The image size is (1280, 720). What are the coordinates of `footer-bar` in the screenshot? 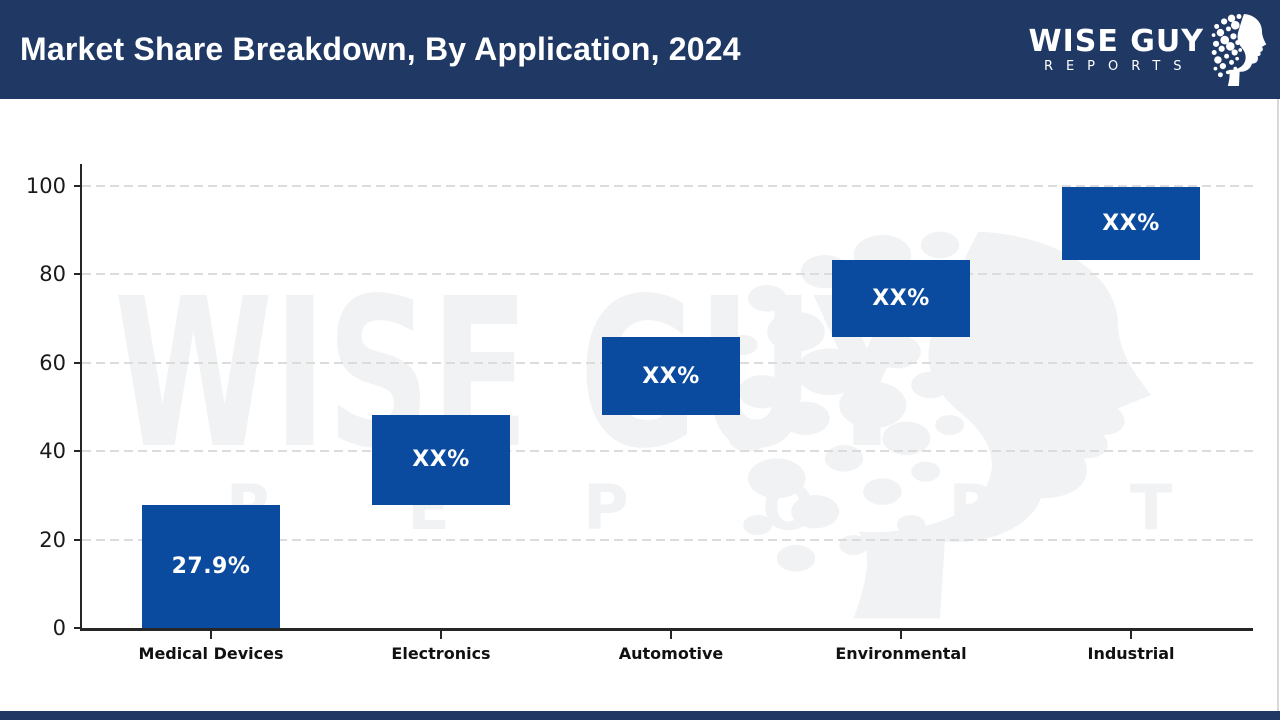 It's located at (640, 715).